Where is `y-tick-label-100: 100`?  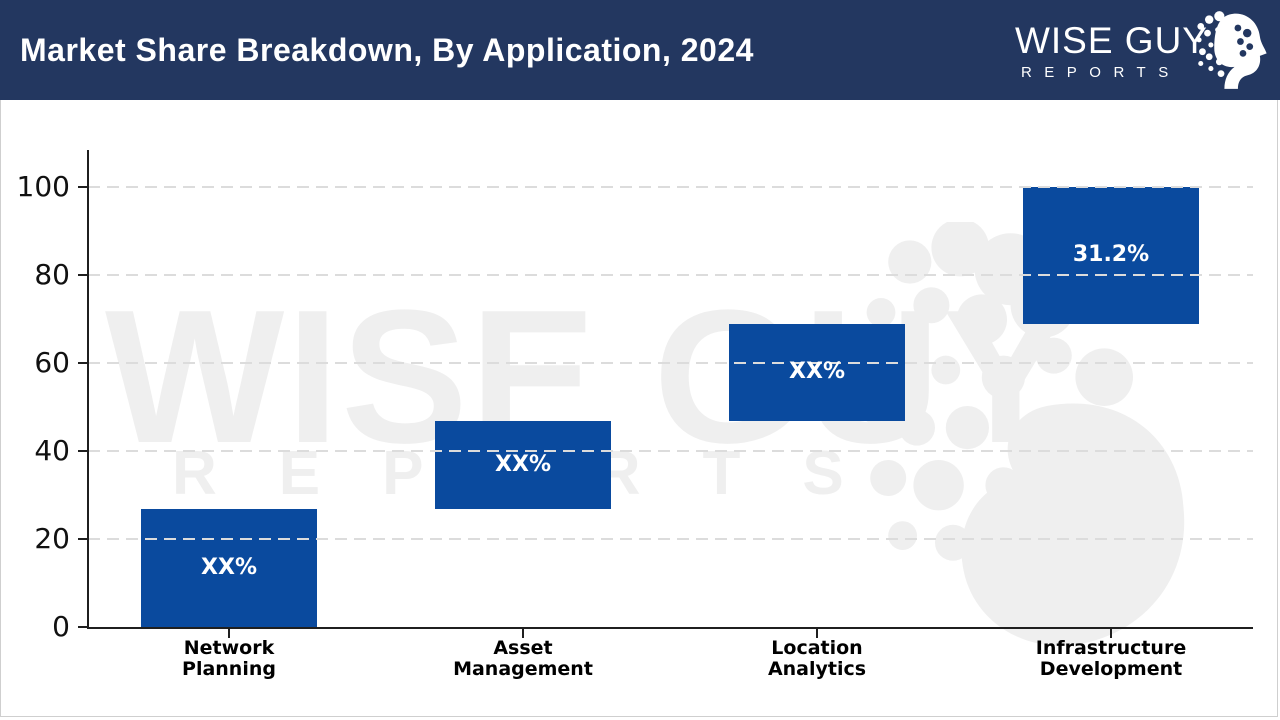
y-tick-label-100: 100 is located at coordinates (43, 186).